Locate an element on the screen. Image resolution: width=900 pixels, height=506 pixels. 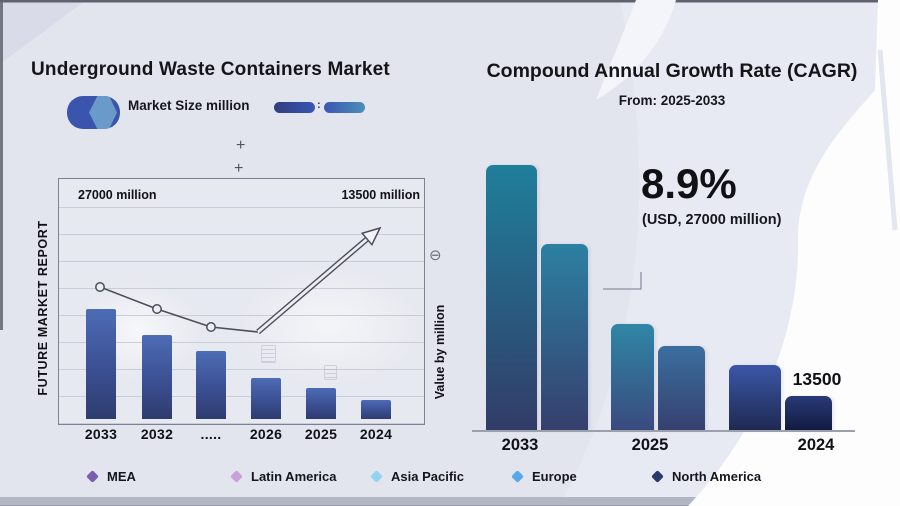
growth-arrow-shaft-front is located at coordinates (314, 284).